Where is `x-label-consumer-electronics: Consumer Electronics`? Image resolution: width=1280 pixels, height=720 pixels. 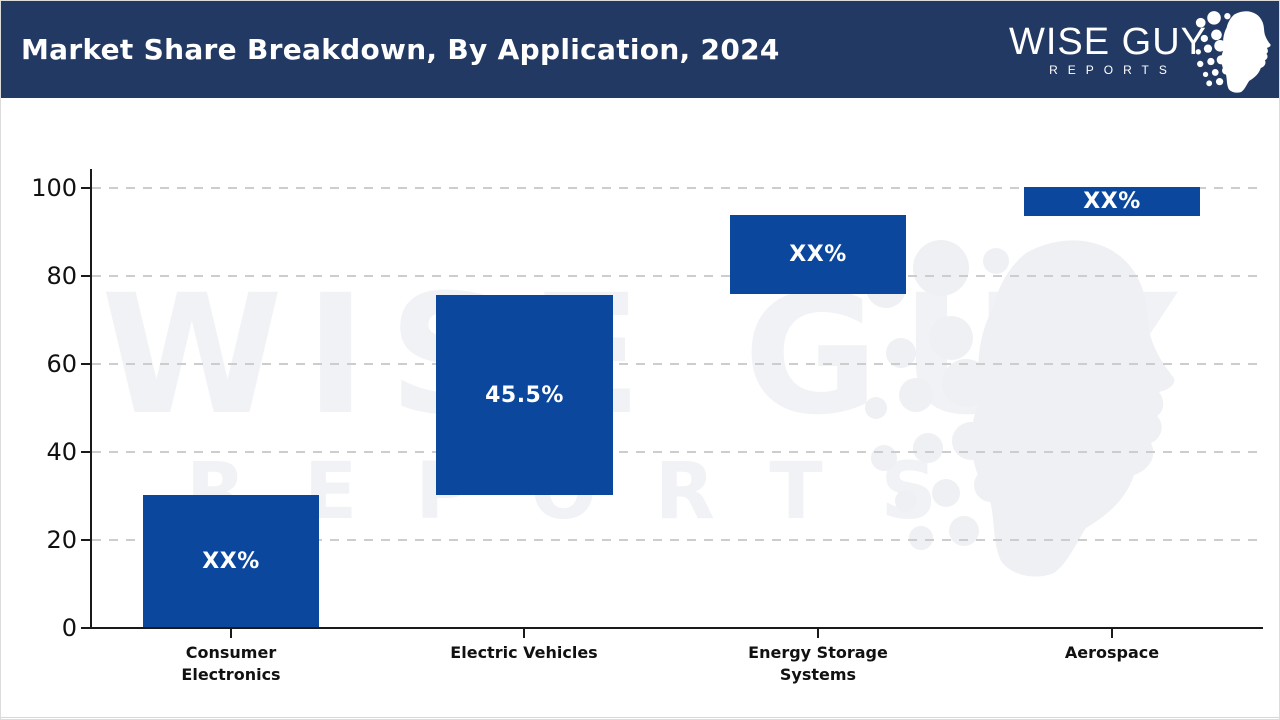 x-label-consumer-electronics: Consumer Electronics is located at coordinates (231, 663).